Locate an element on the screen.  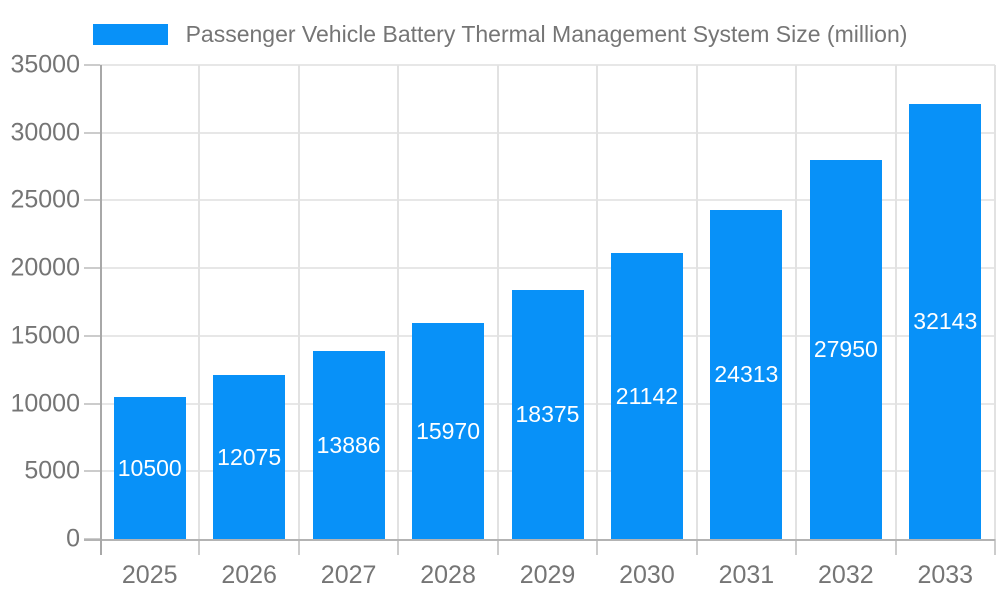
y-axis-line is located at coordinates (101, 310).